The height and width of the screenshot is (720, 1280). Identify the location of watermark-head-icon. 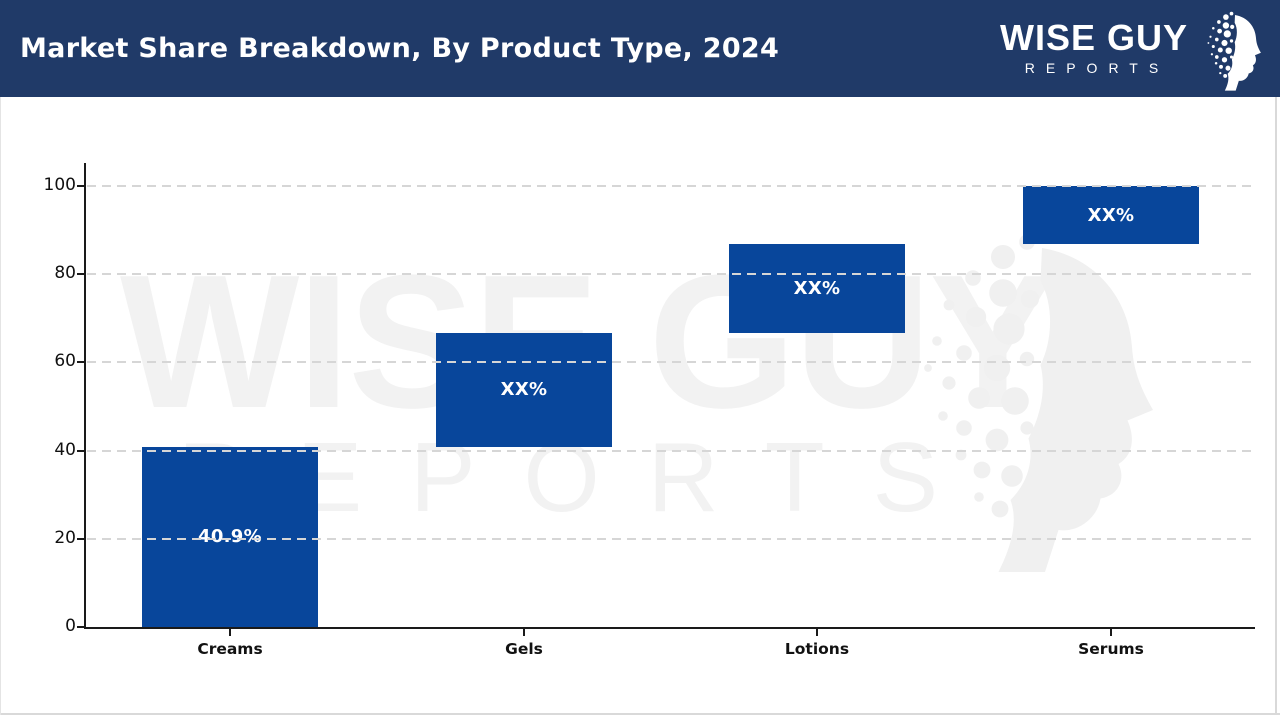
(1038, 403).